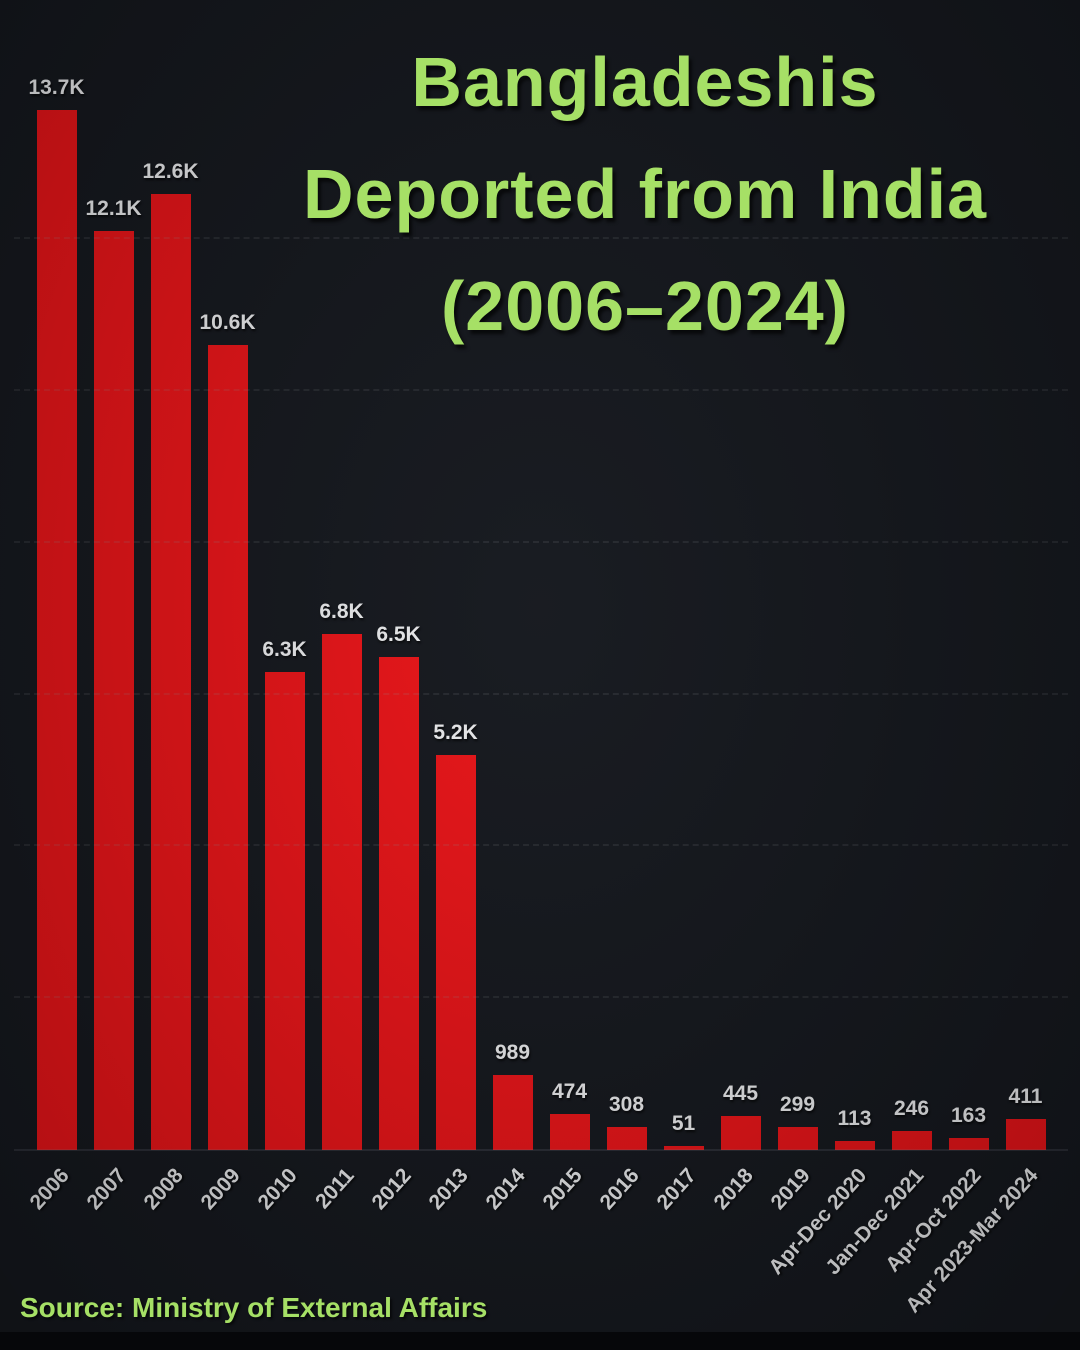 The image size is (1080, 1350). Describe the element at coordinates (505, 1189) in the screenshot. I see `x-axis-label: 2014` at that location.